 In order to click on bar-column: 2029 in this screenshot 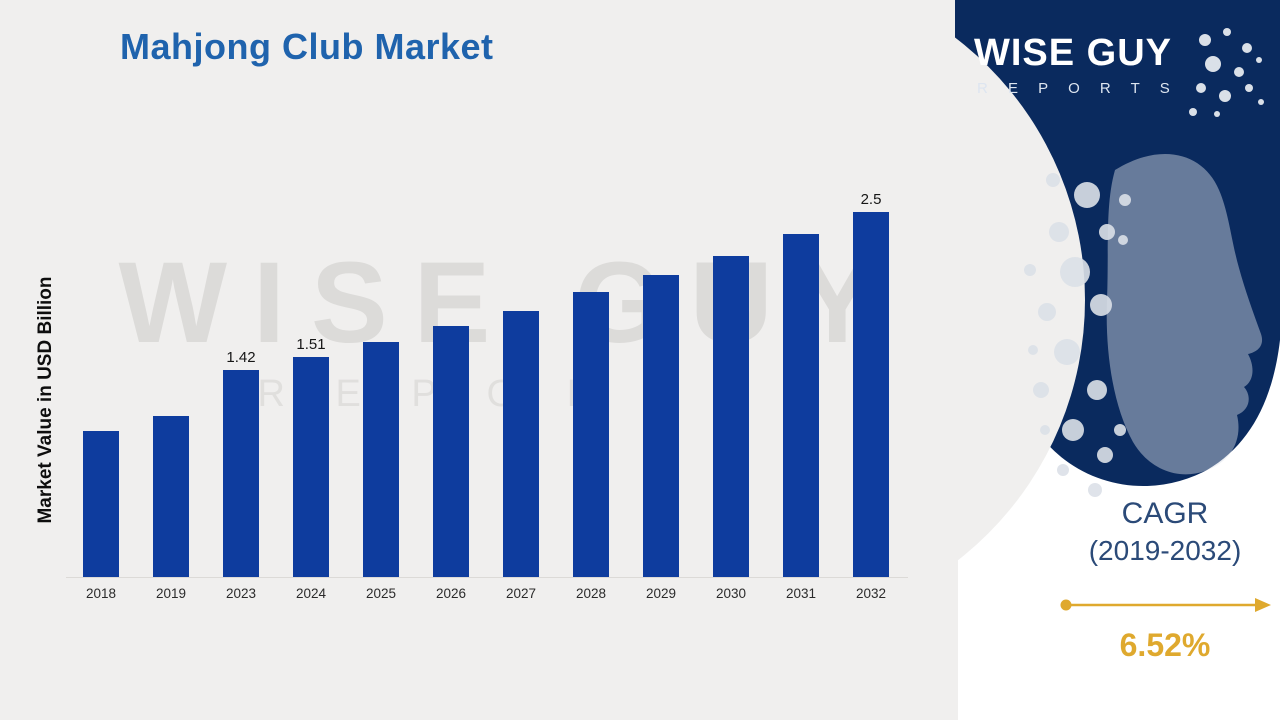, I will do `click(661, 438)`.